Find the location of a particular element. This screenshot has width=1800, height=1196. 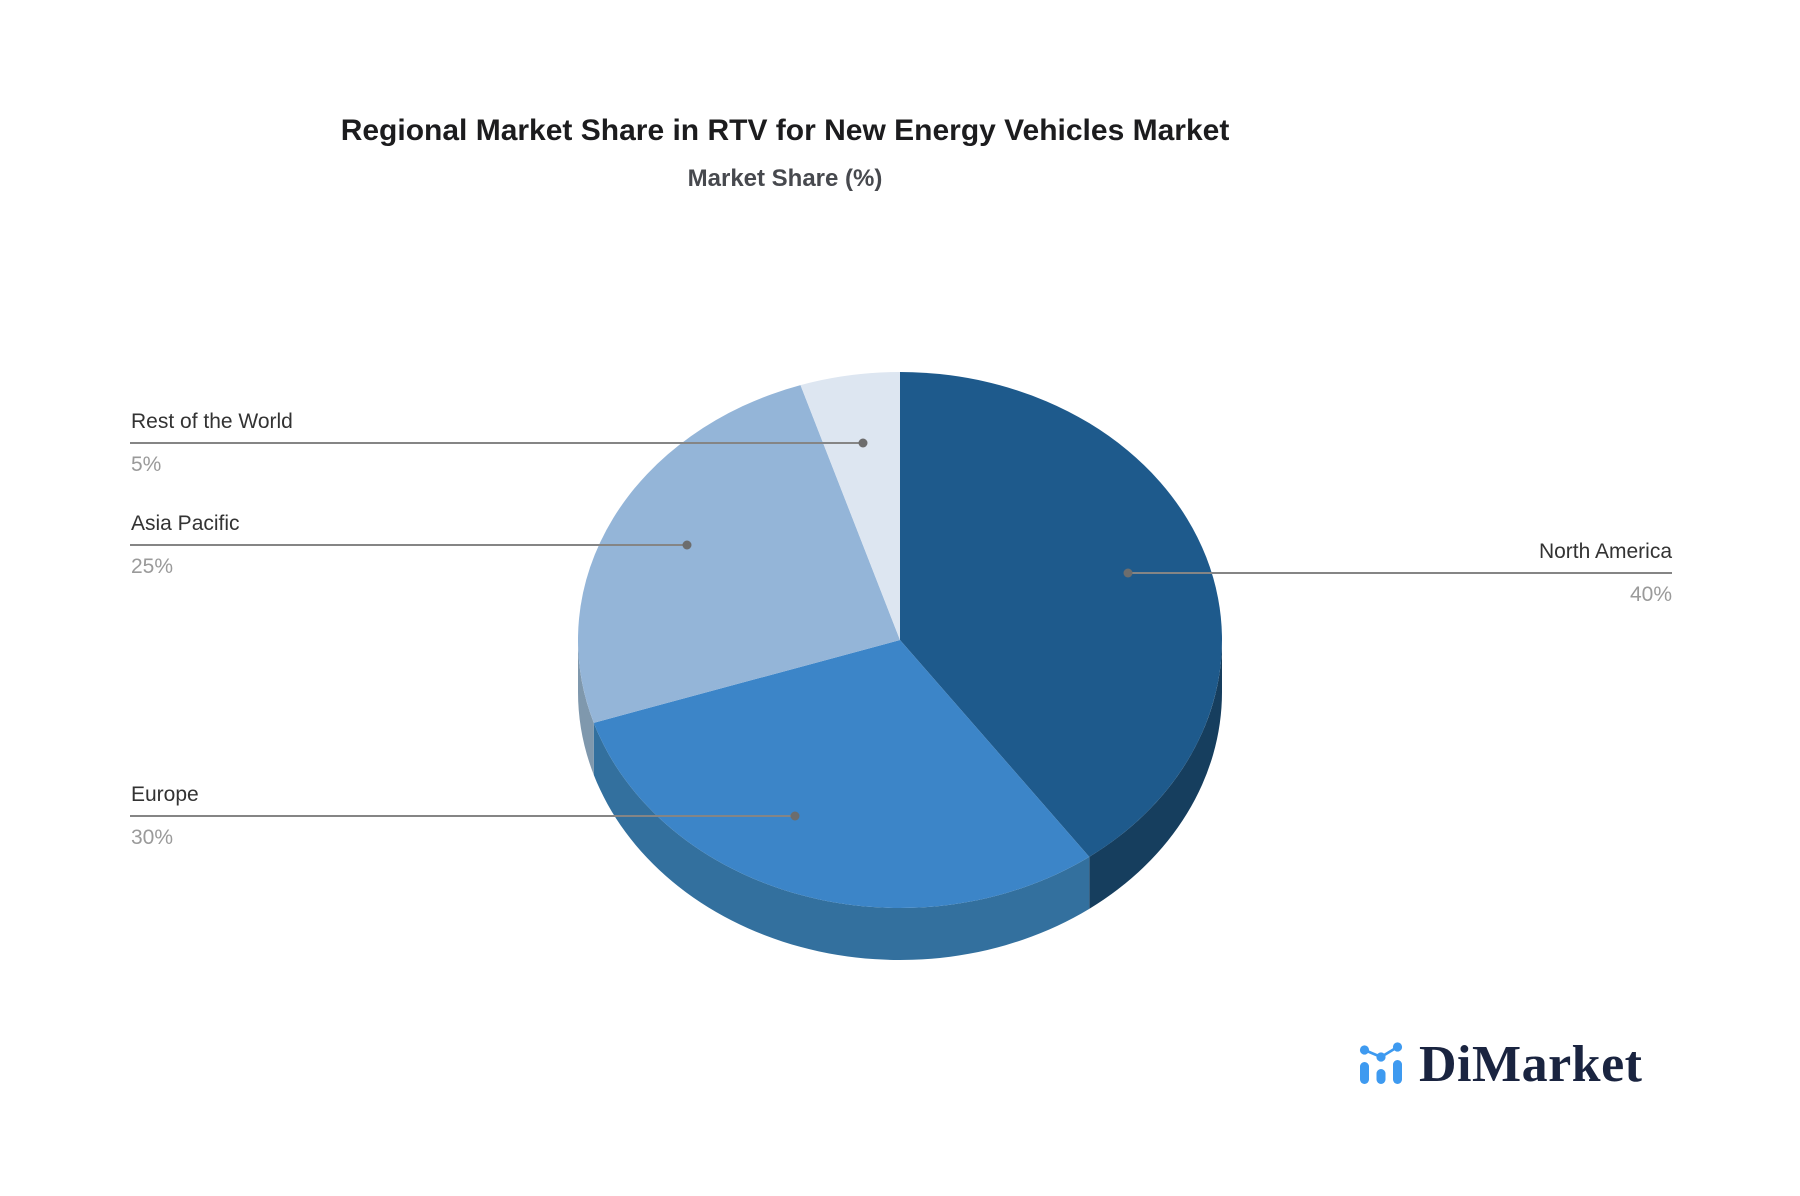

pie-value-europe: 30% is located at coordinates (152, 837).